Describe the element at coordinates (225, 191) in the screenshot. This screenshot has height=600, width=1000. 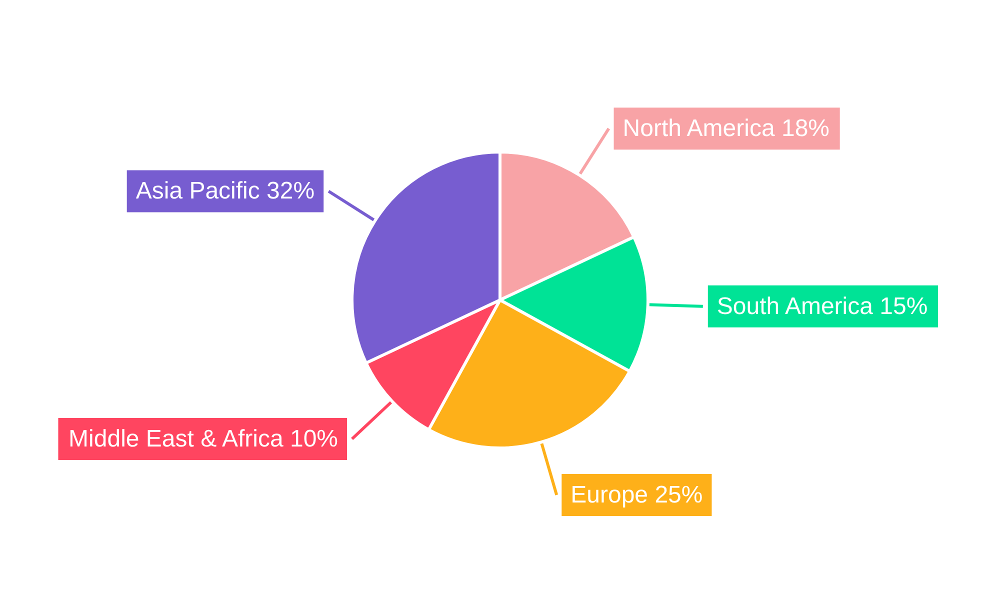
I see `slice-label: Asia Pacific 32%` at that location.